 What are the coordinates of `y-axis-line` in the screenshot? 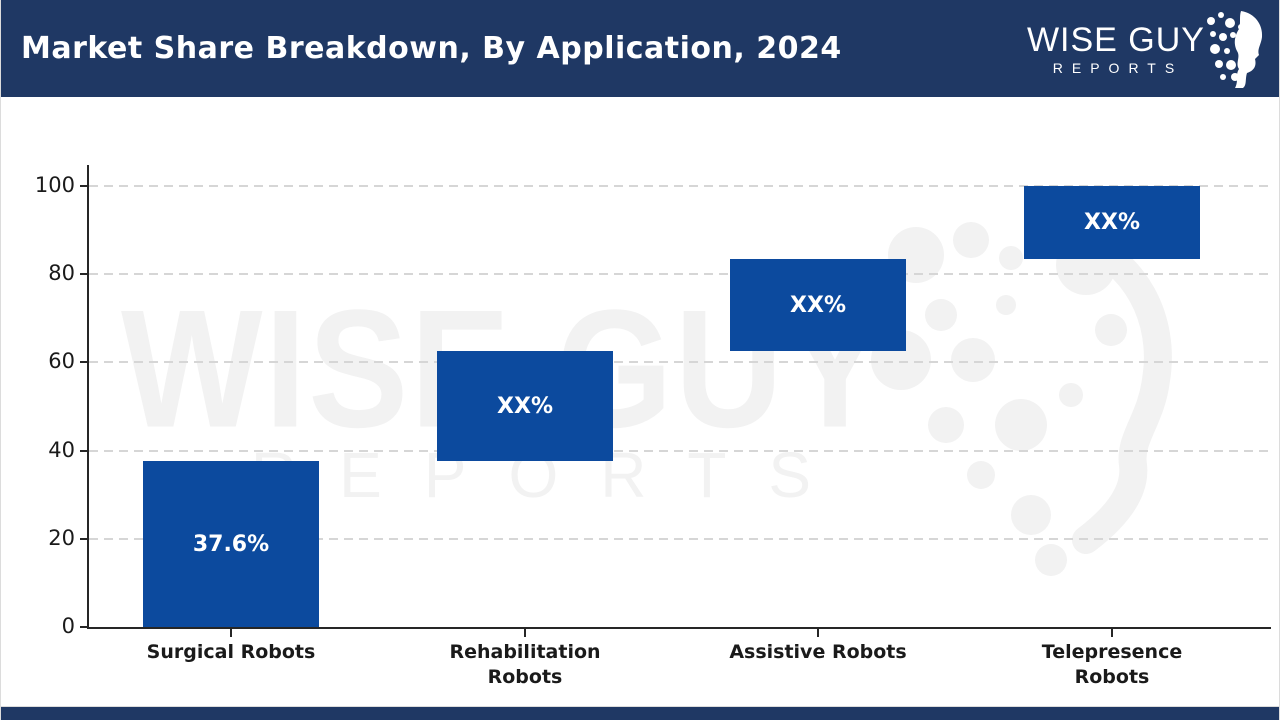 It's located at (88, 397).